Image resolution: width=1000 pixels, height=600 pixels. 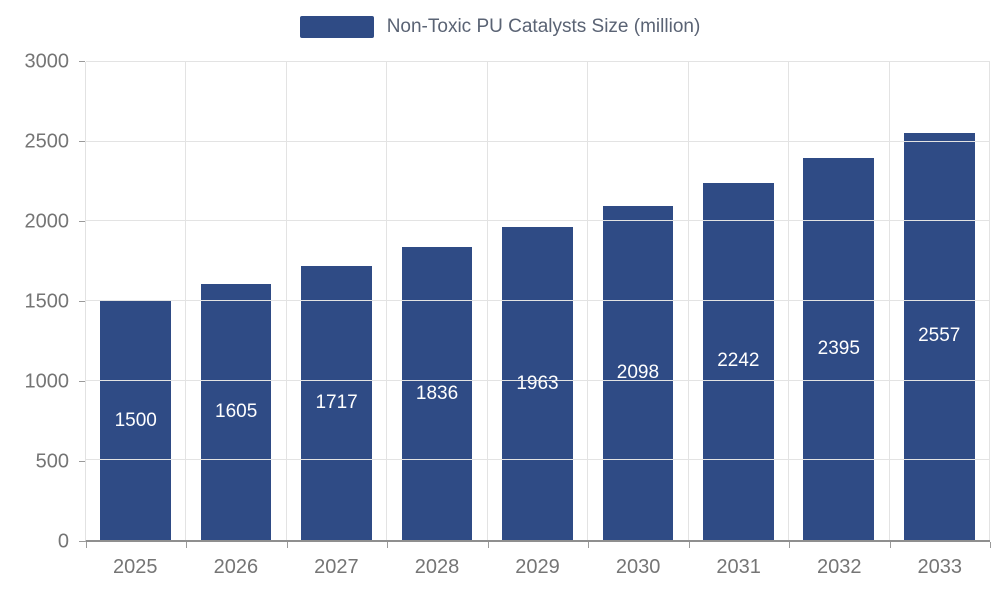 I want to click on bar-2029: 1963, so click(x=537, y=383).